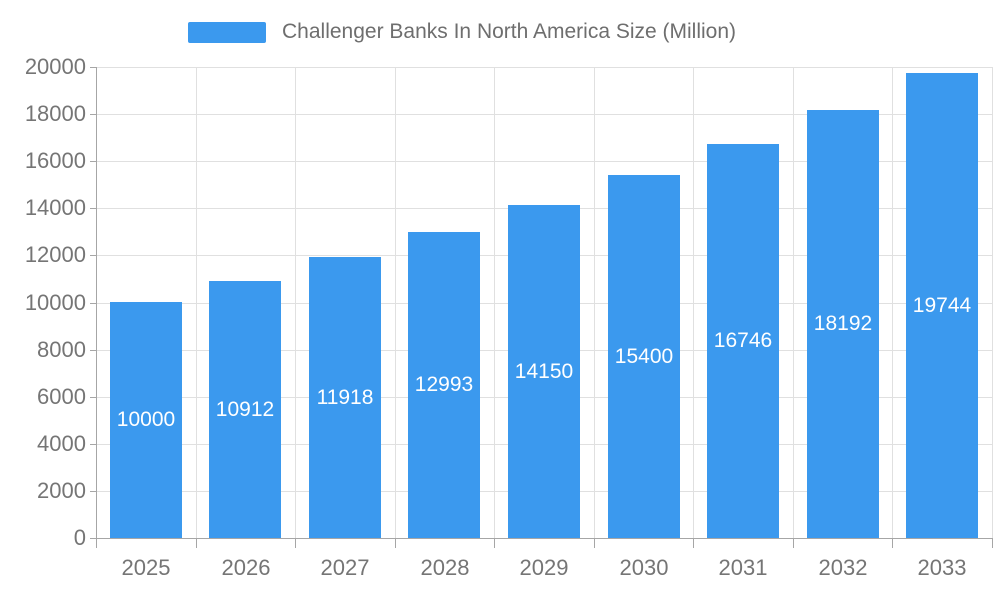  Describe the element at coordinates (644, 567) in the screenshot. I see `x-axis-tick-label: 2030` at that location.